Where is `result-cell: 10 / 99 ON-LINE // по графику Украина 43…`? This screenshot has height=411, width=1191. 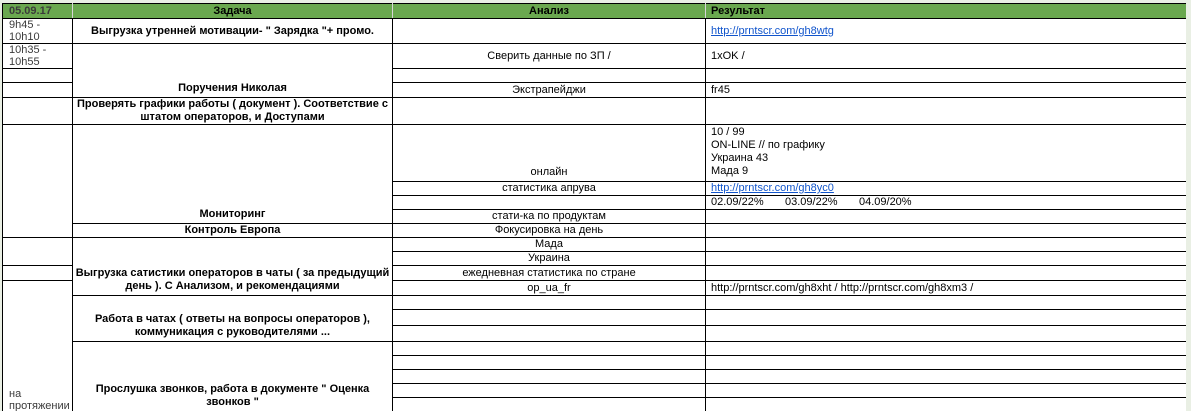
result-cell: 10 / 99 ON-LINE // по графику Украина 43… is located at coordinates (945, 153).